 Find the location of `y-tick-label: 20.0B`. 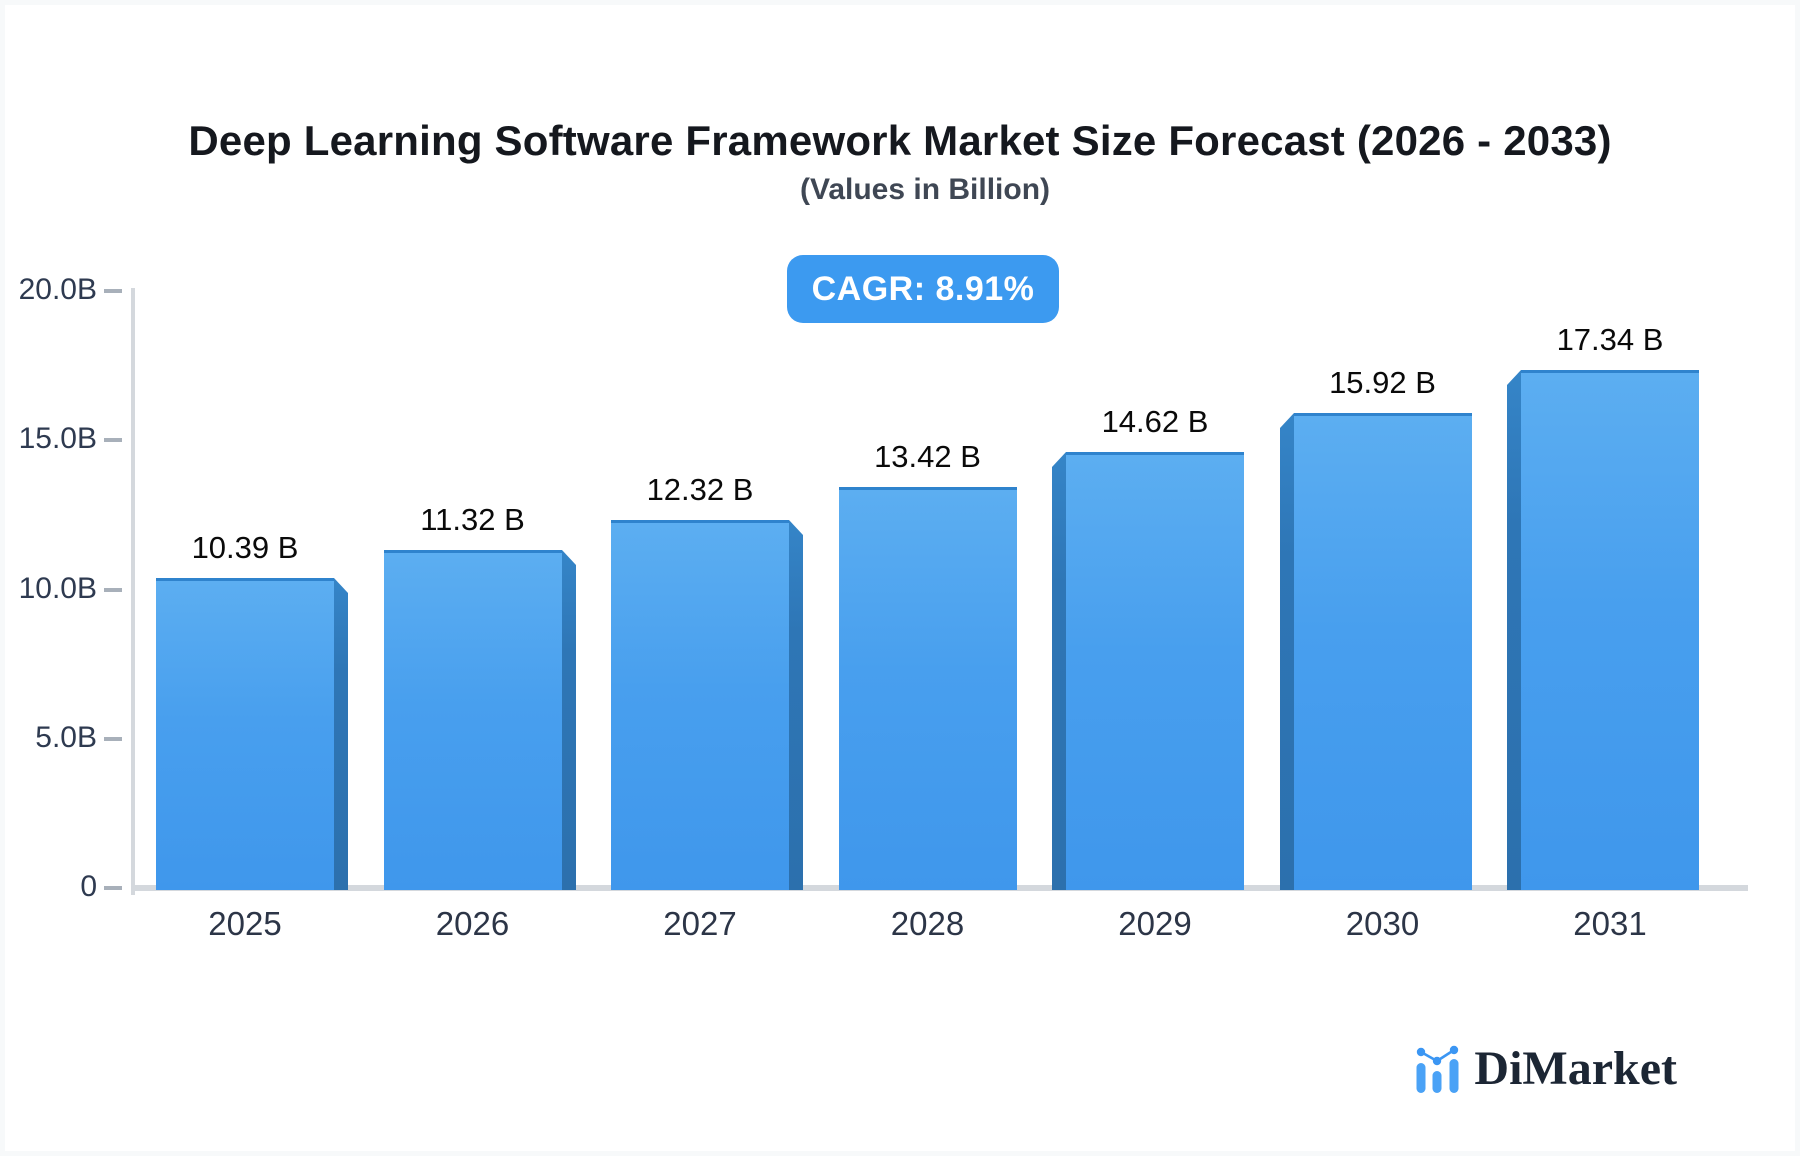

y-tick-label: 20.0B is located at coordinates (57, 289).